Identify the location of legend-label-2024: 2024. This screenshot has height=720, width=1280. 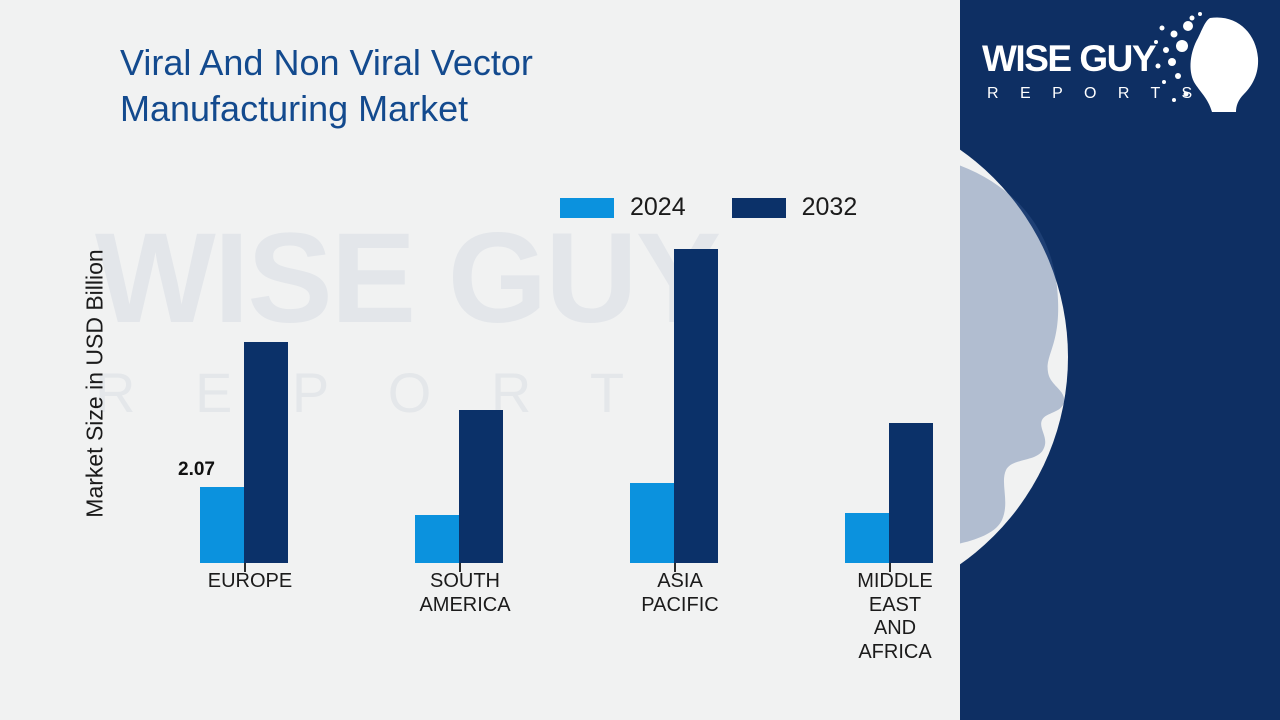
(658, 207).